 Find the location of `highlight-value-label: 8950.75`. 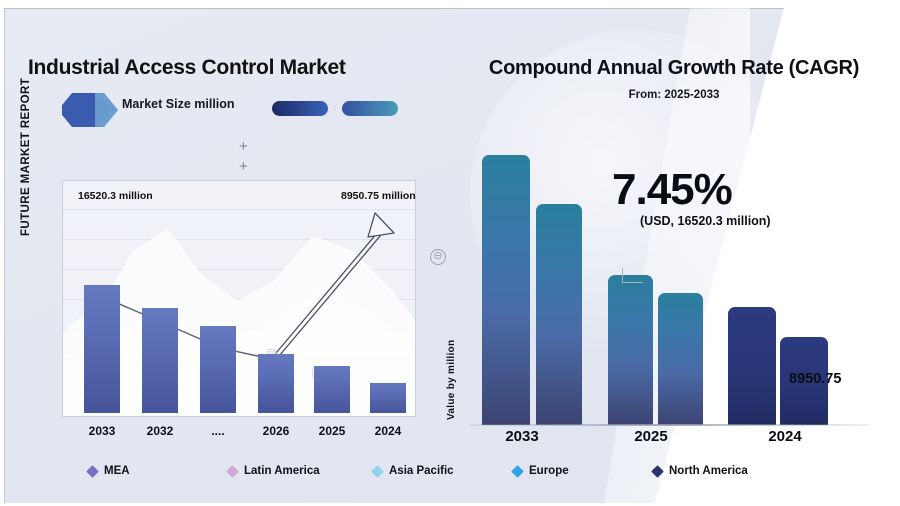

highlight-value-label: 8950.75 is located at coordinates (815, 379).